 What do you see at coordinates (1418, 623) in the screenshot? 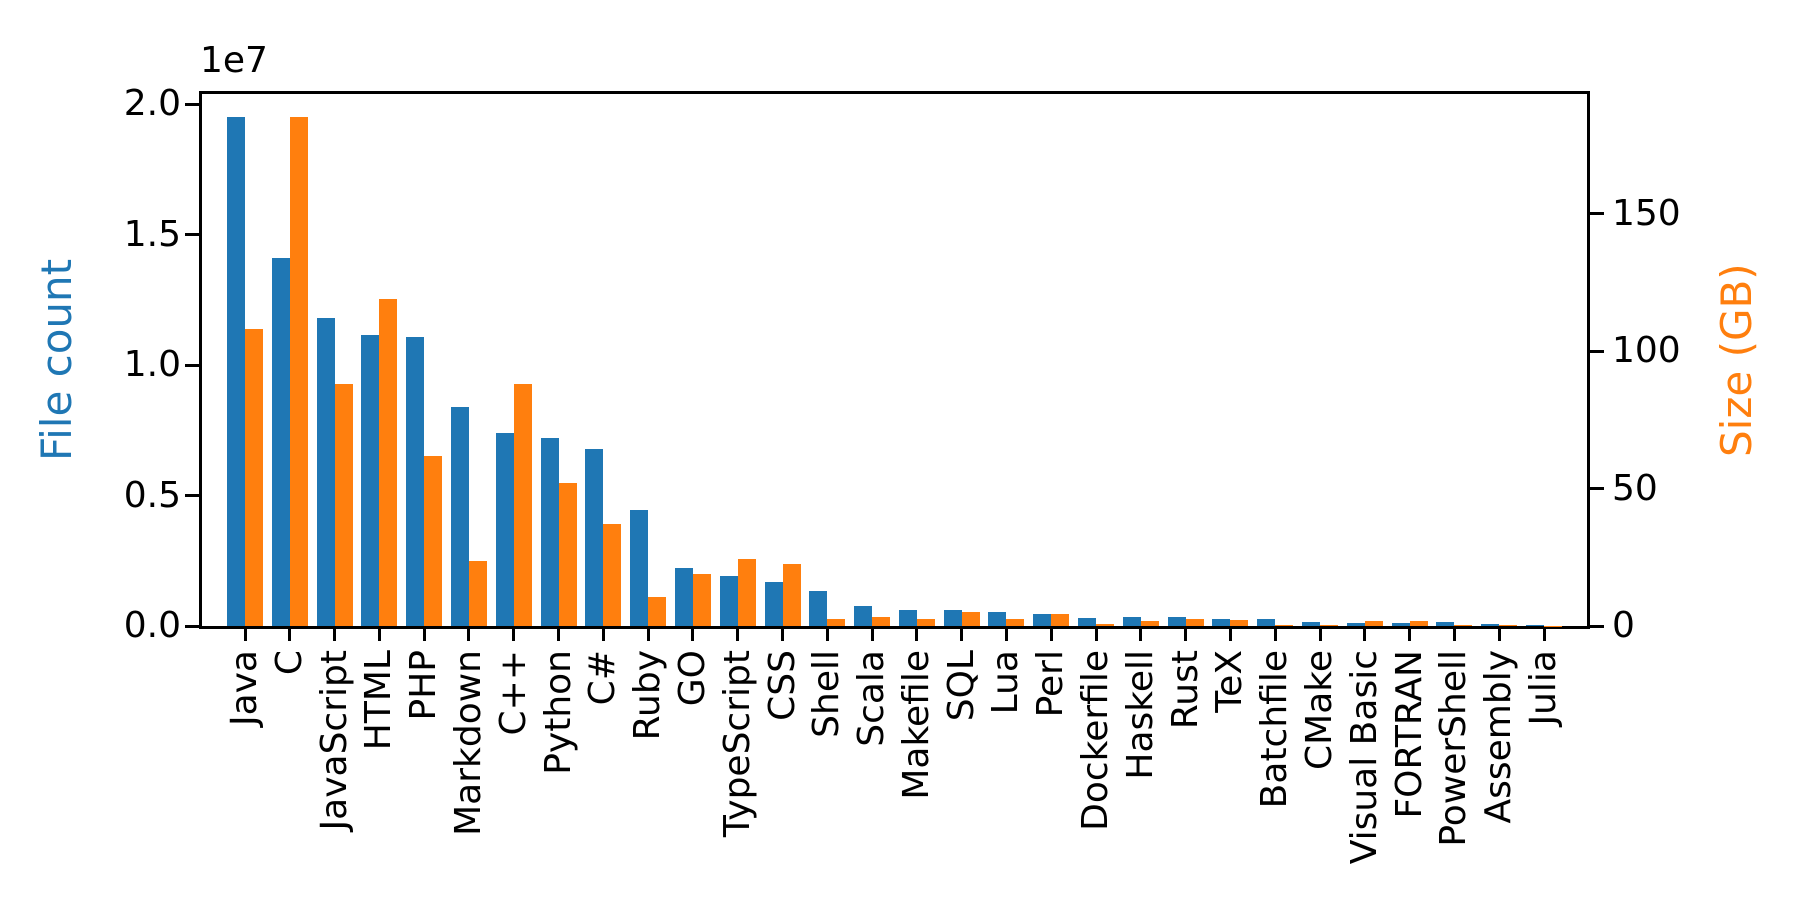
I see `bar-size-gb-fortran` at bounding box center [1418, 623].